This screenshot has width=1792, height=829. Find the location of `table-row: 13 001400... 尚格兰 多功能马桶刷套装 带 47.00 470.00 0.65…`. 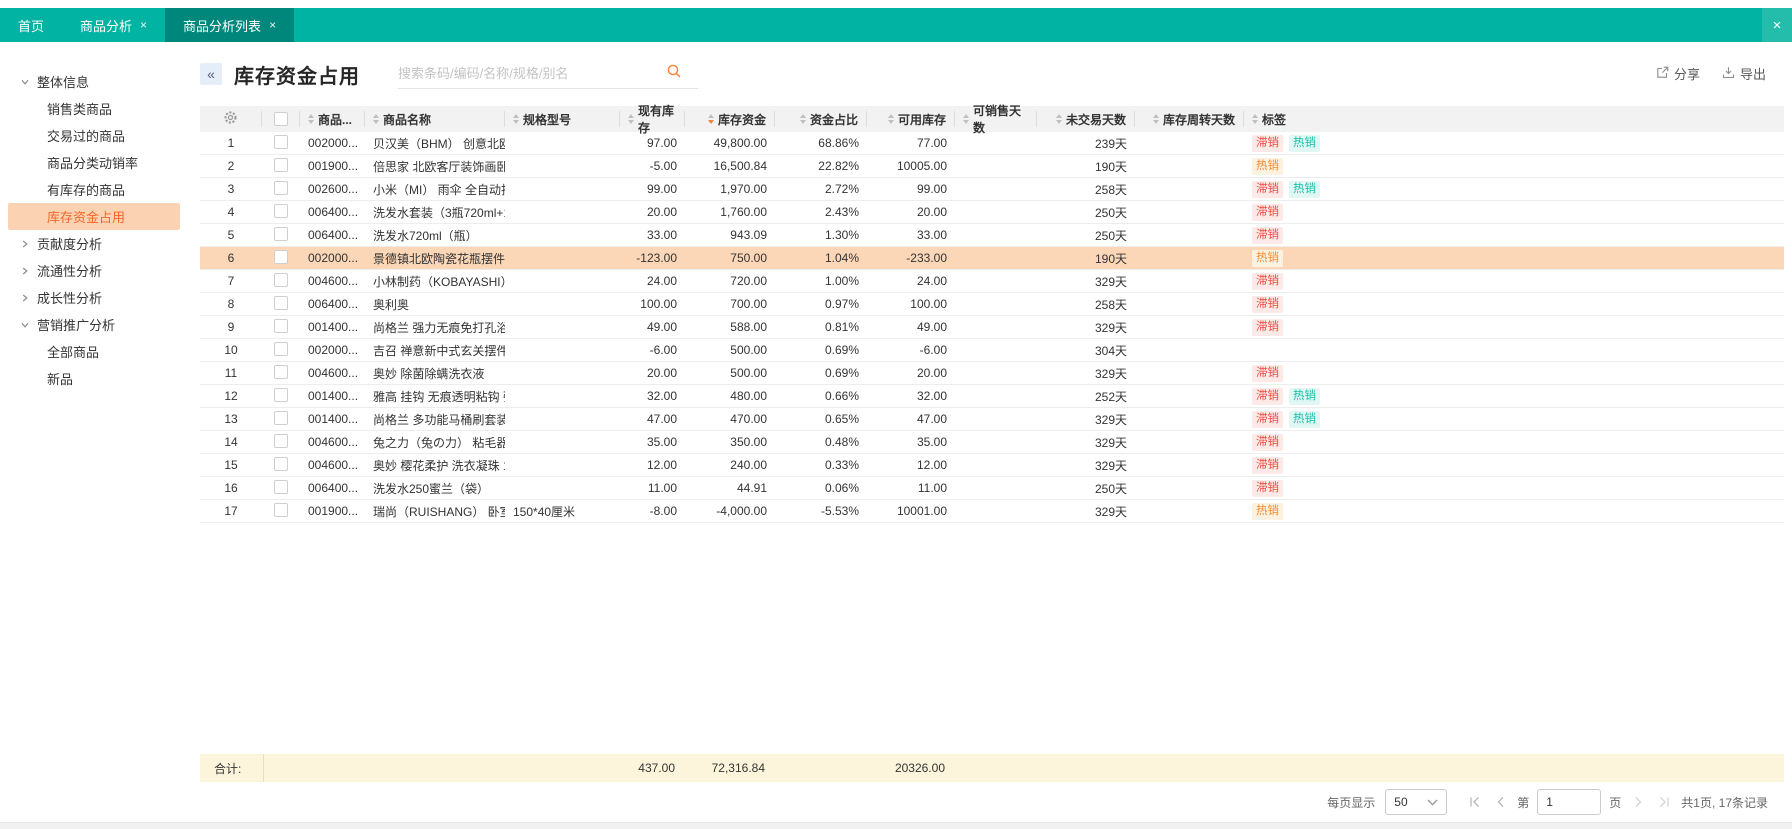

table-row: 13 001400... 尚格兰 多功能马桶刷套装 带 47.00 470.00 0.65… is located at coordinates (992, 419).